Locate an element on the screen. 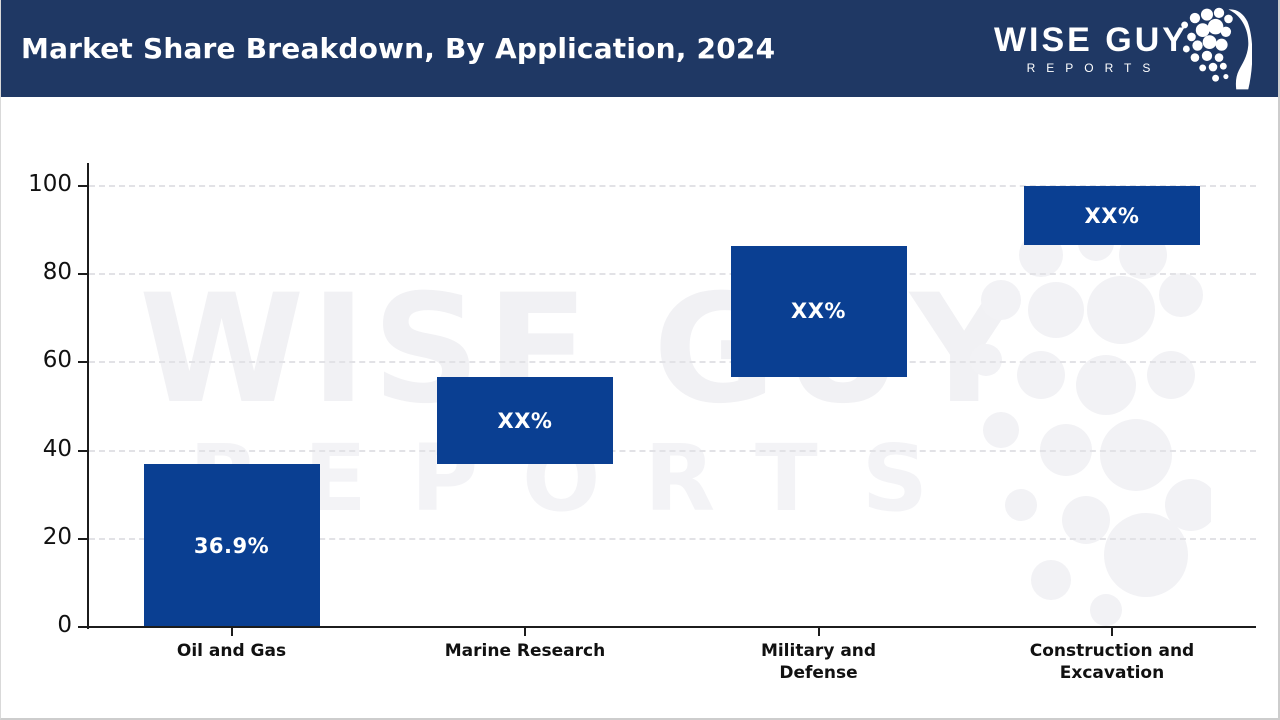 This screenshot has width=1280, height=720. x-axis-spine is located at coordinates (671, 627).